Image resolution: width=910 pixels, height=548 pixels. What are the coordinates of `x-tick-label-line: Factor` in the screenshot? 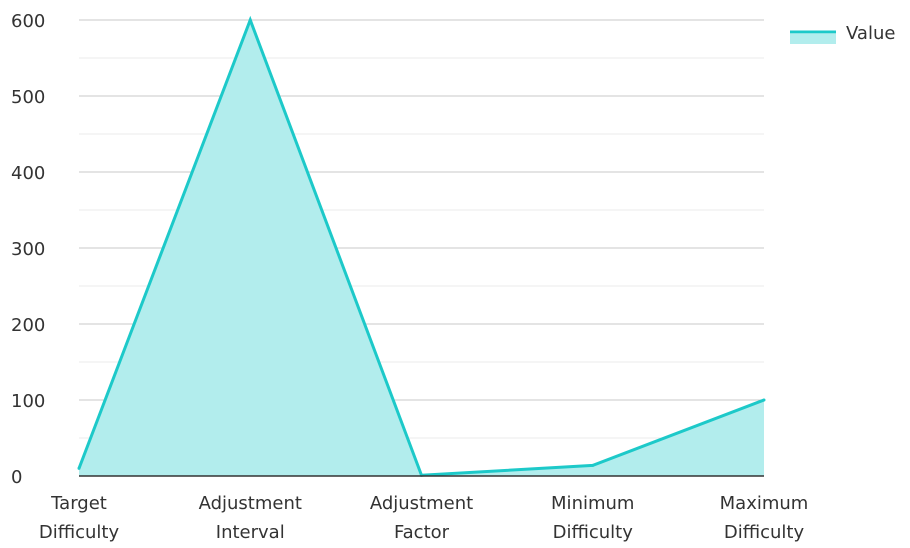 It's located at (422, 532).